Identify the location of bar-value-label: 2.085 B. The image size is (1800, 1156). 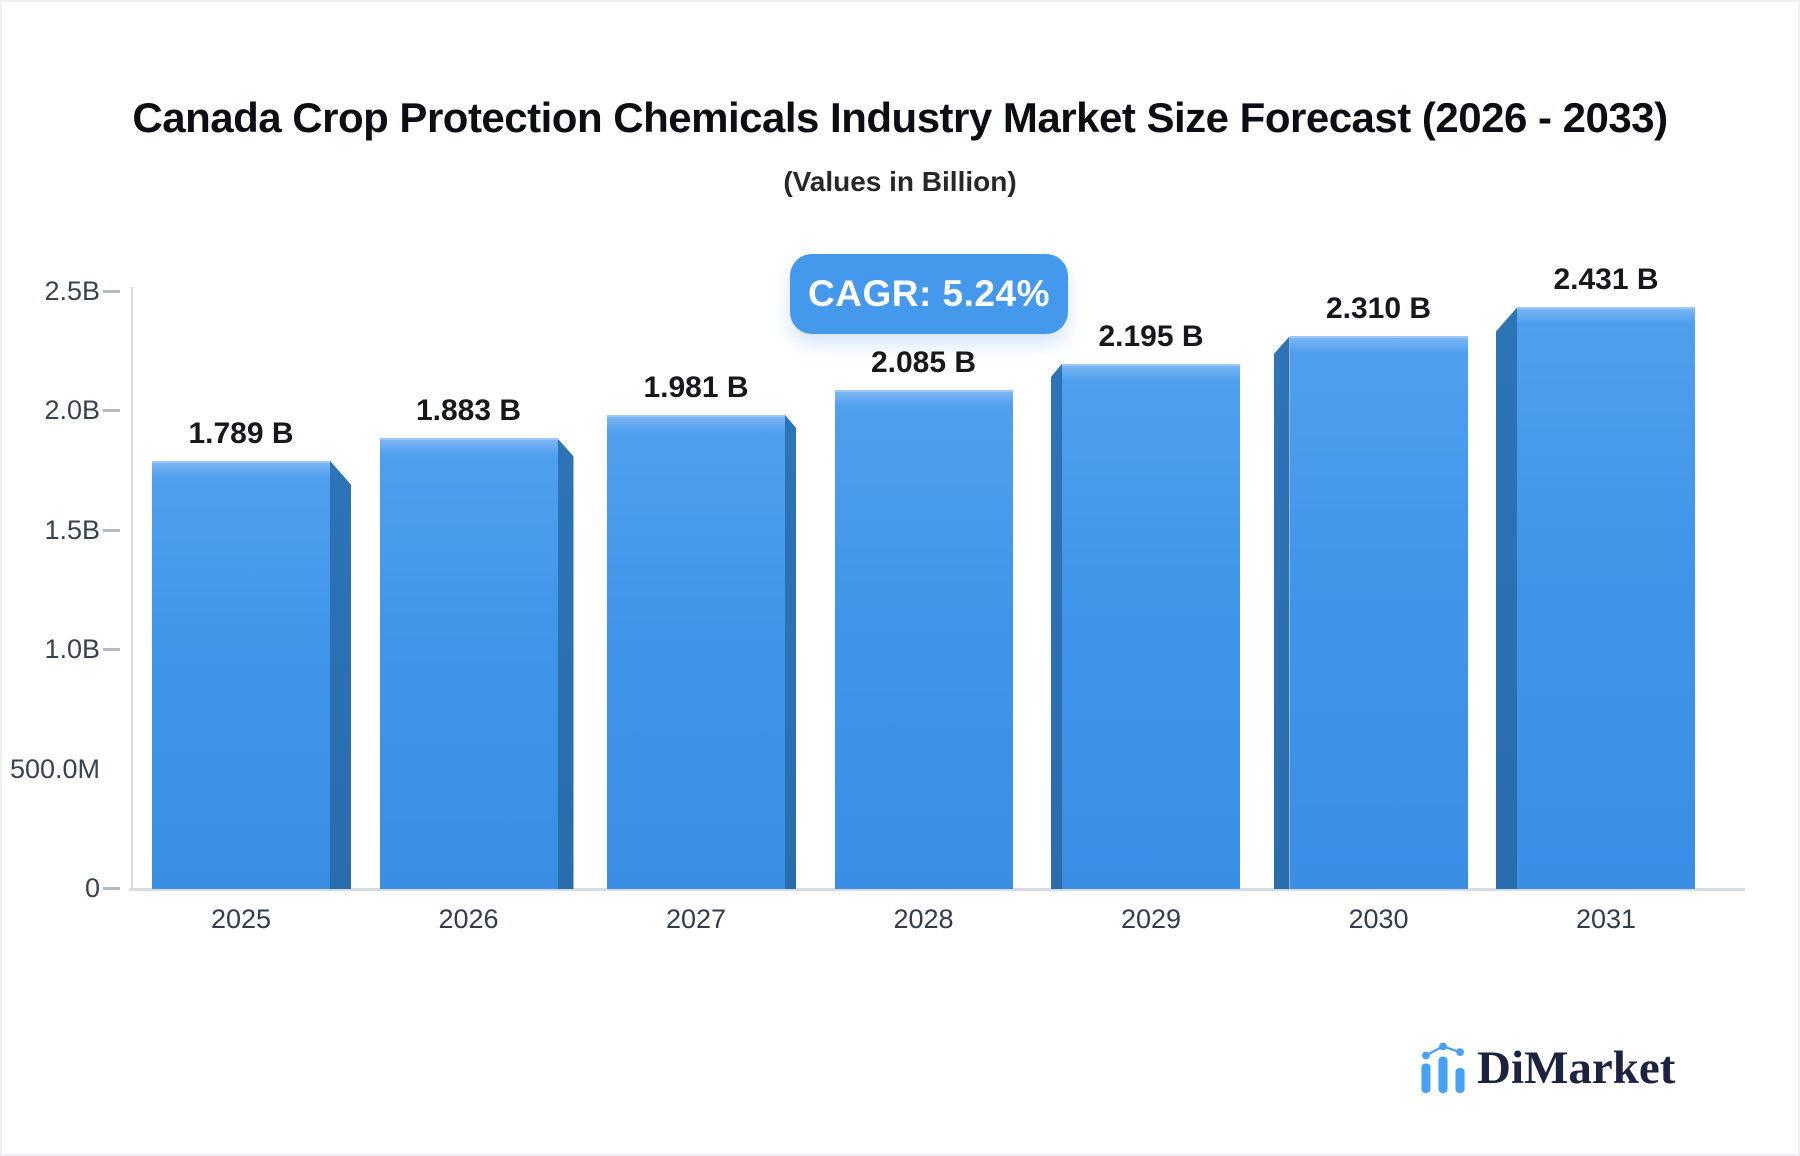
(923, 363).